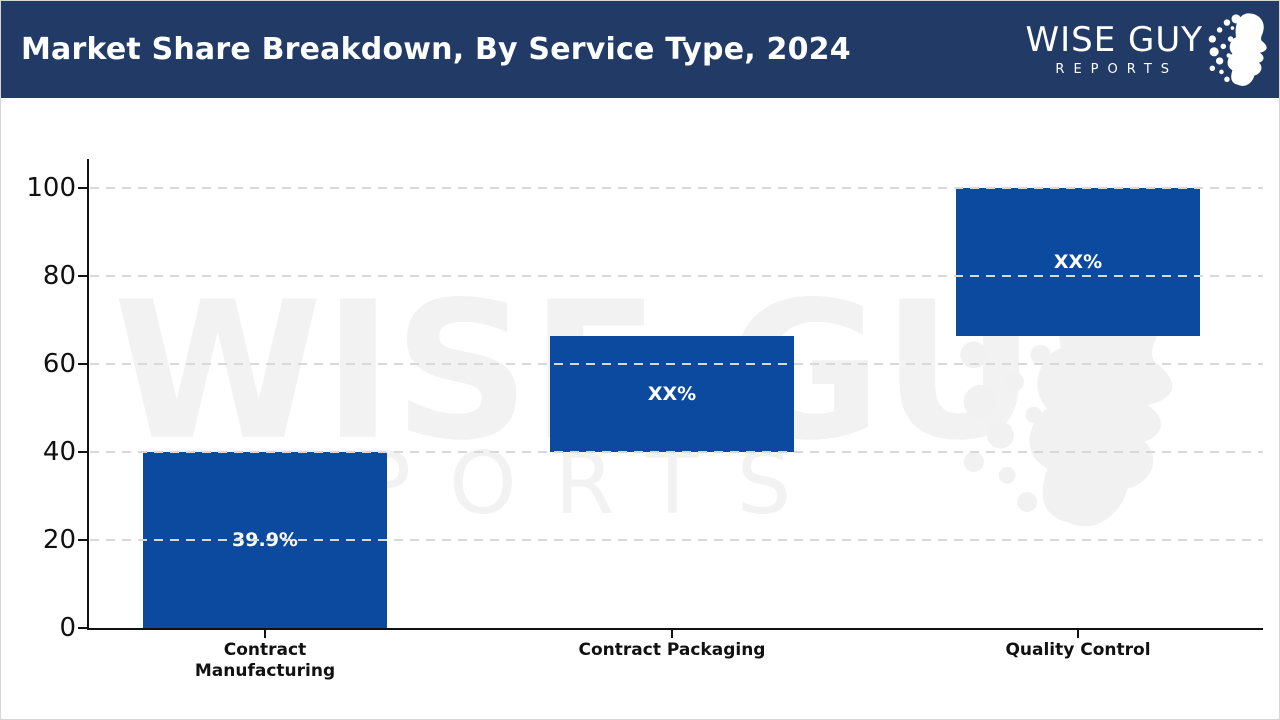 This screenshot has width=1280, height=720. What do you see at coordinates (59, 276) in the screenshot?
I see `y-tick-label: 80` at bounding box center [59, 276].